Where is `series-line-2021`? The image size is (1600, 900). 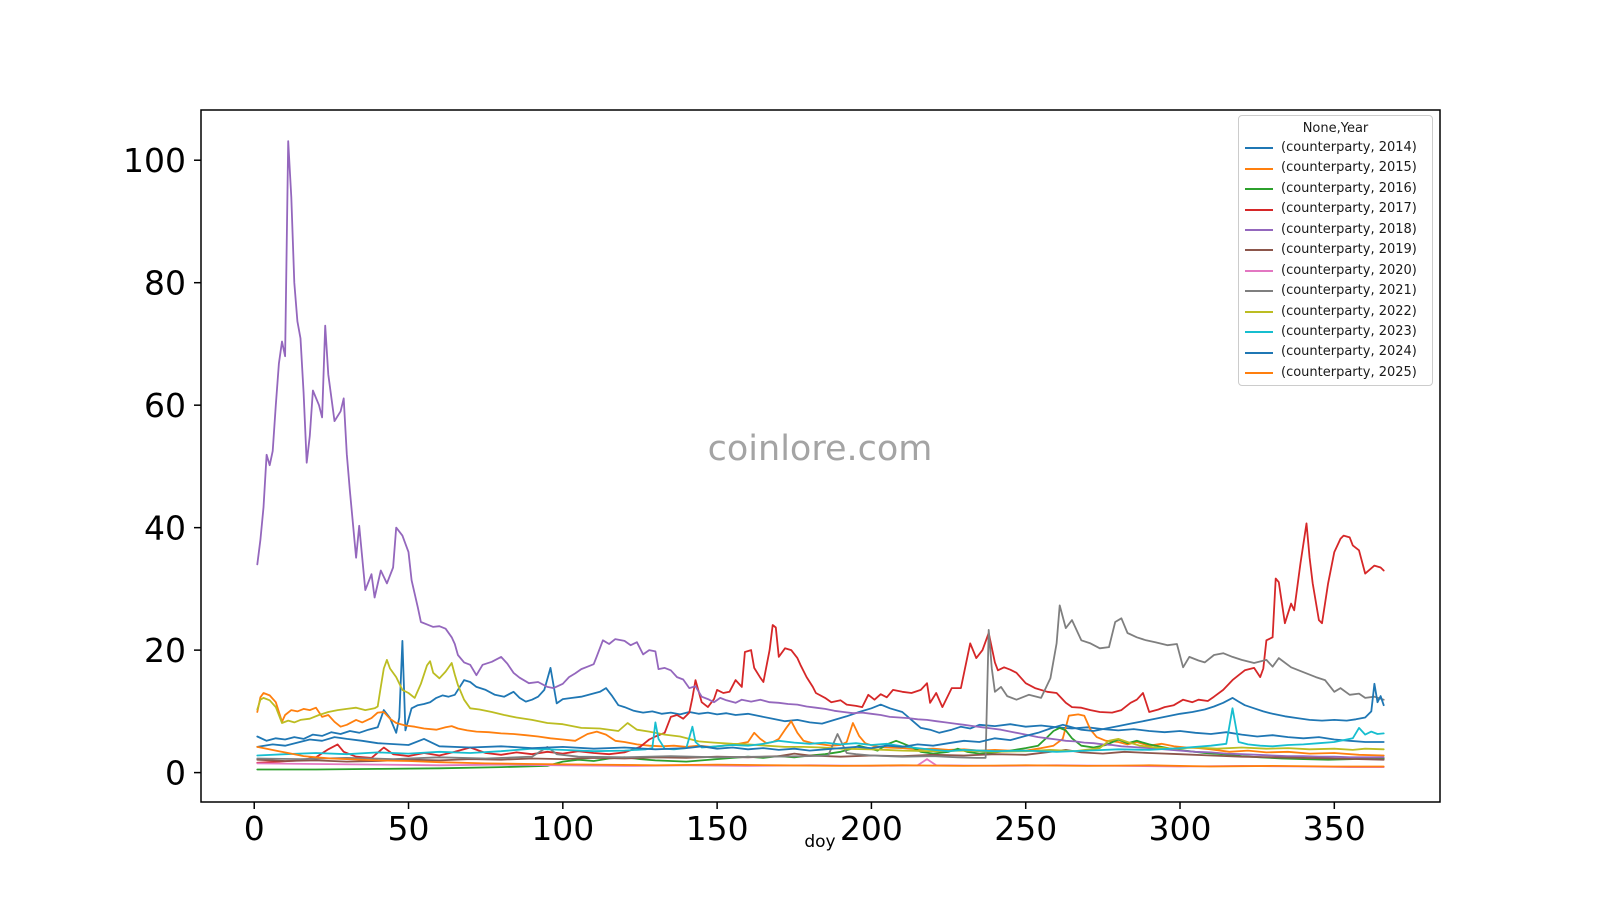
series-line-2021 is located at coordinates (820, 682).